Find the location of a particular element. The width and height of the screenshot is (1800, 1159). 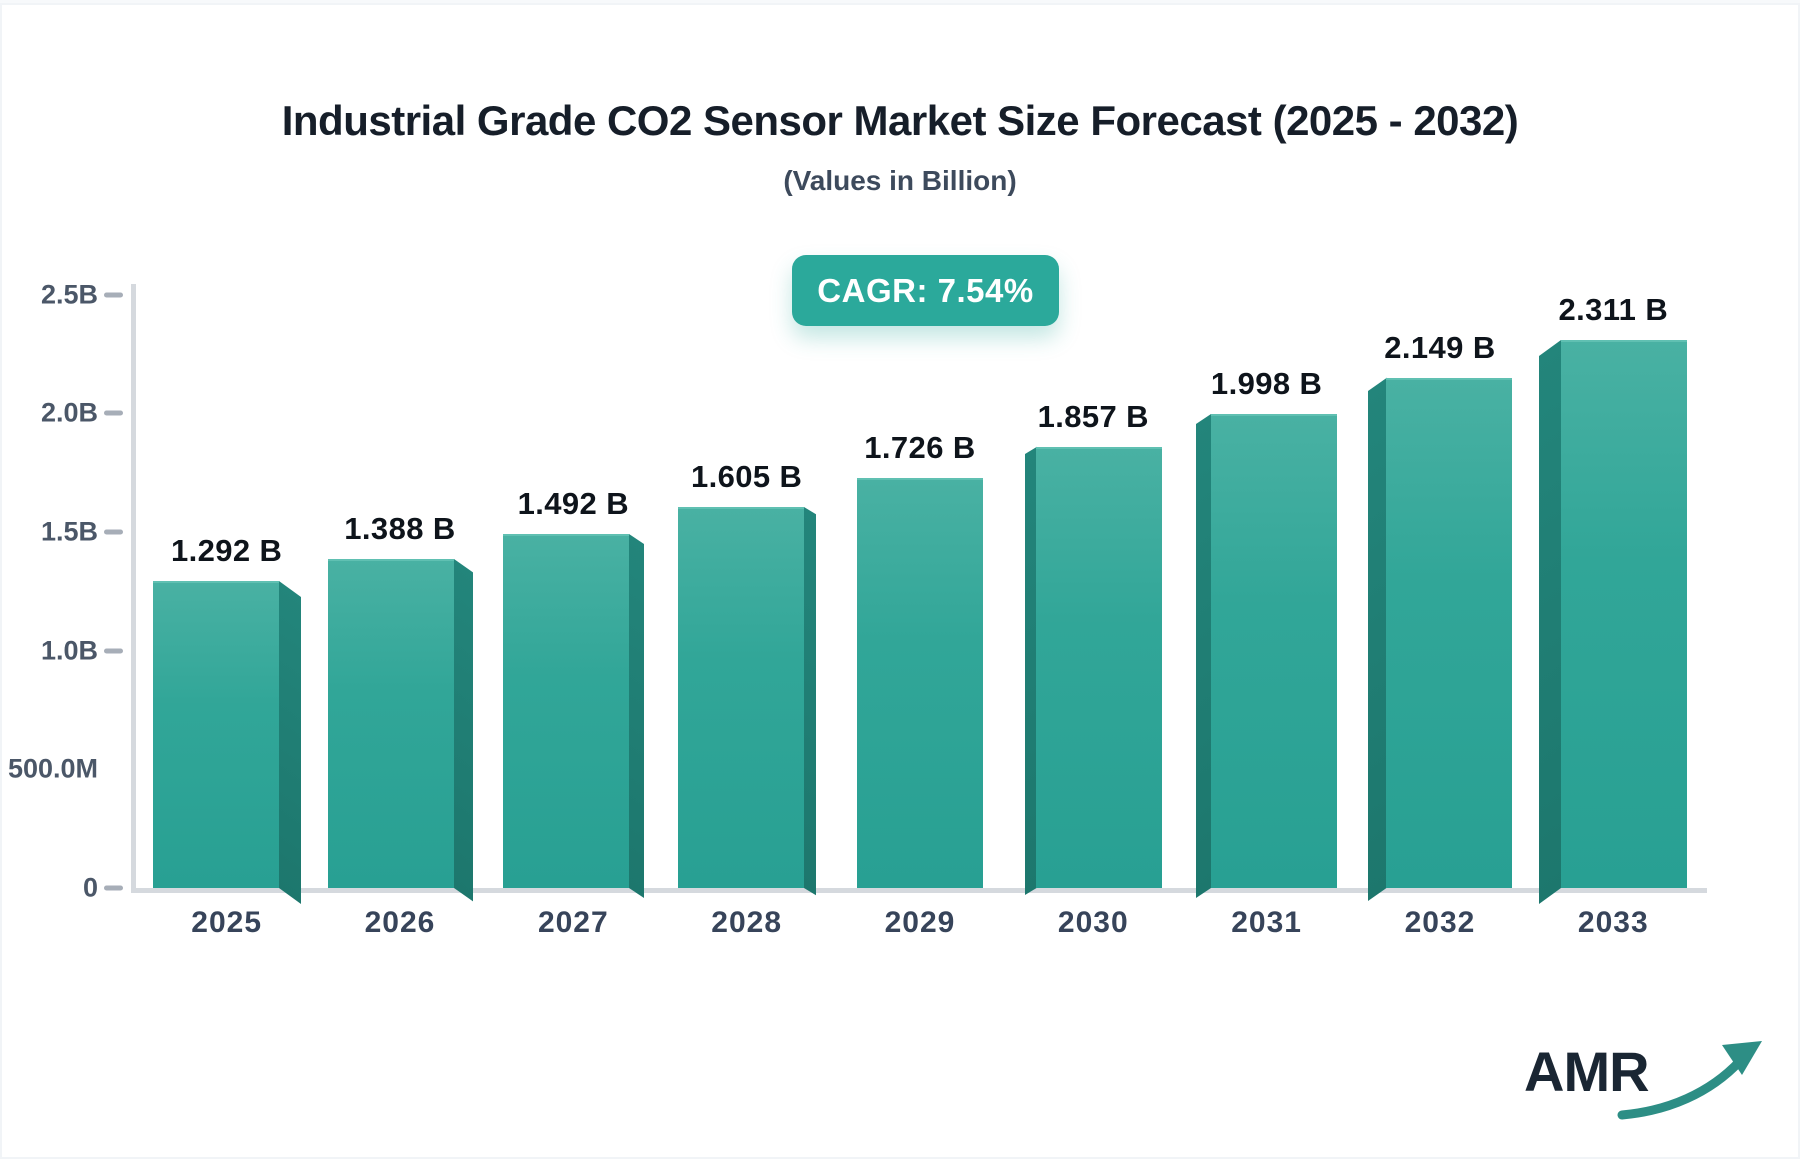

bar-value-label: 1.726 B is located at coordinates (920, 448).